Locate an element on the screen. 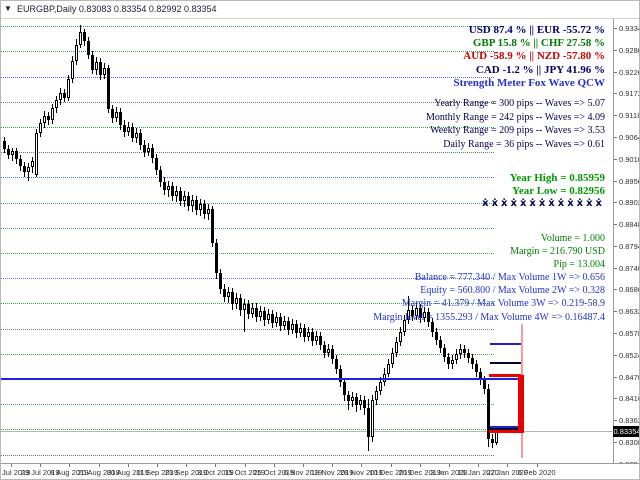  price-tick-label: 0.91725 is located at coordinates (629, 94).